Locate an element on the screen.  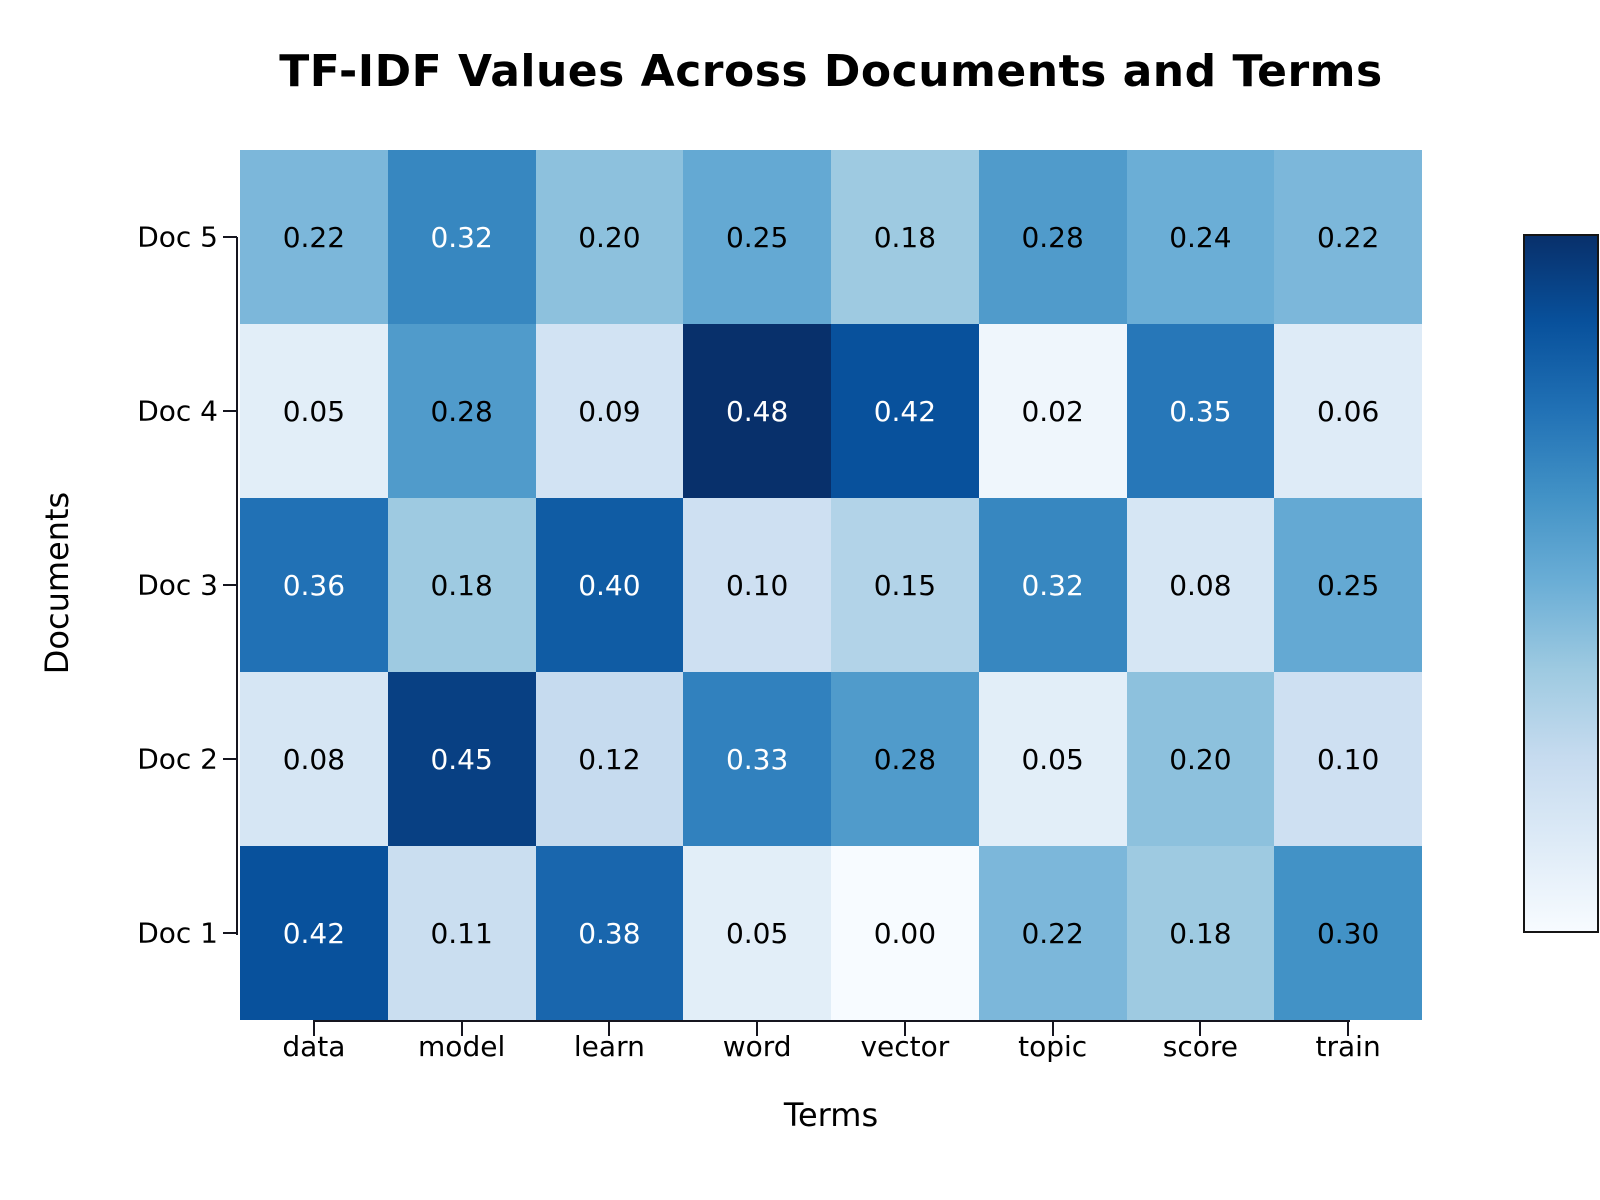
y-tick-label: Doc 3 is located at coordinates (177, 585).